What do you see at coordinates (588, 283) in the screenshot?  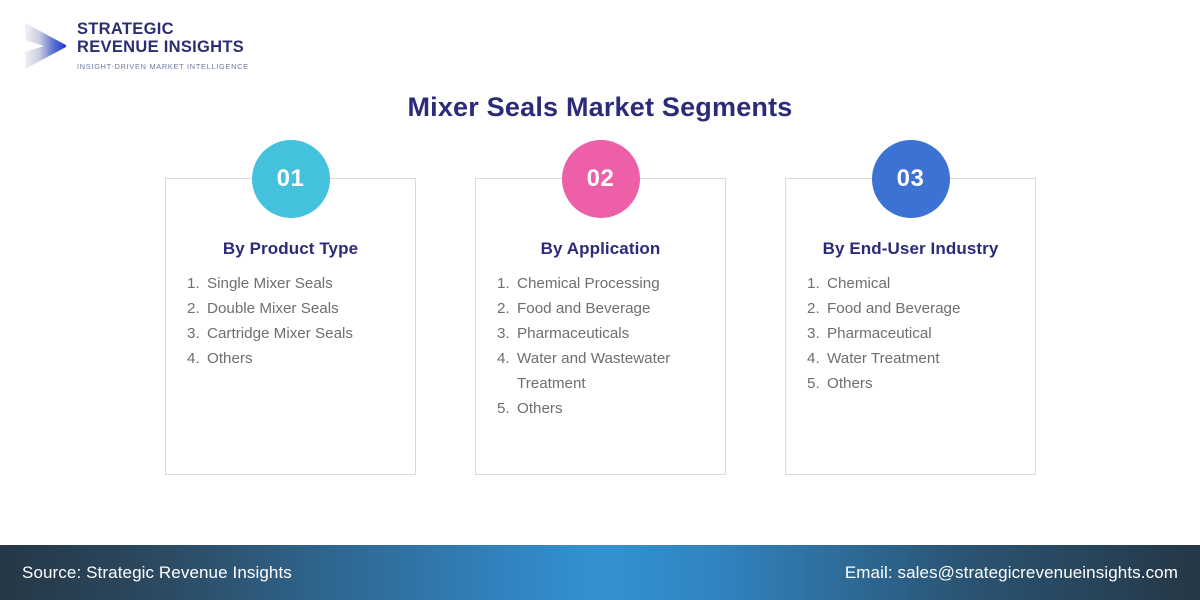 I see `list-item-label: Chemical Processing` at bounding box center [588, 283].